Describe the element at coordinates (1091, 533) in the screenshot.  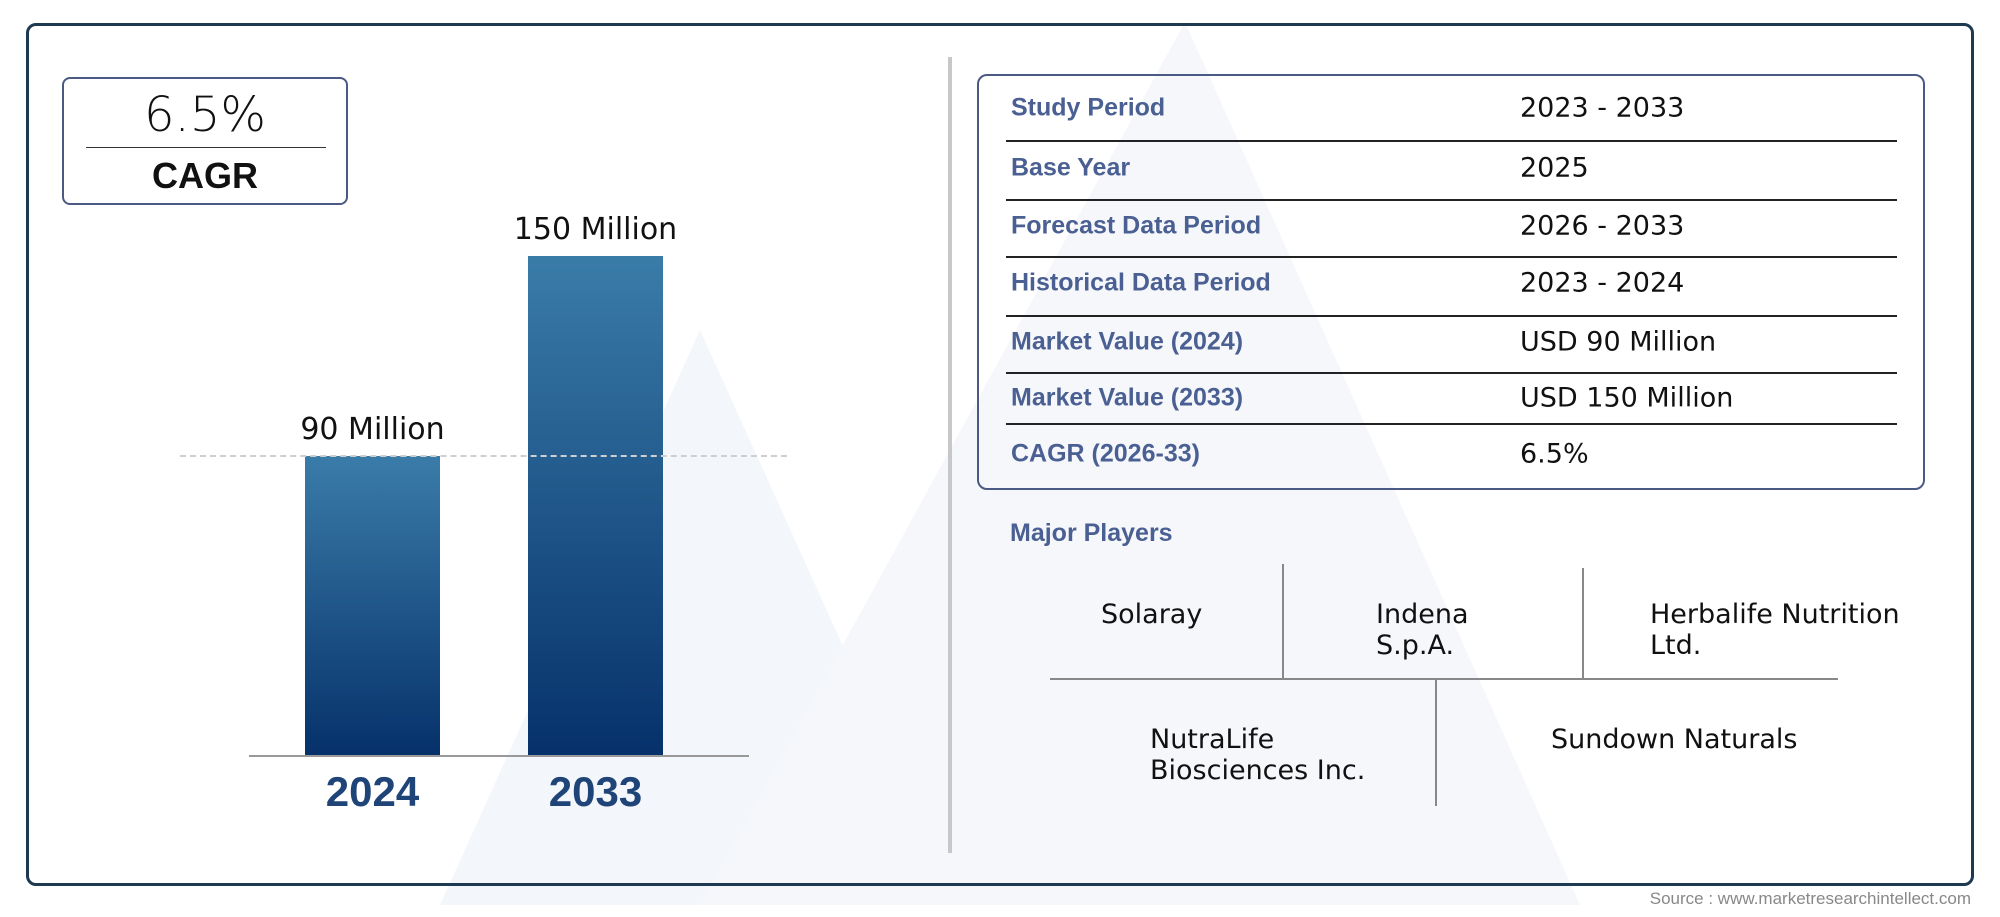
I see `major-players-title: Major Players` at that location.